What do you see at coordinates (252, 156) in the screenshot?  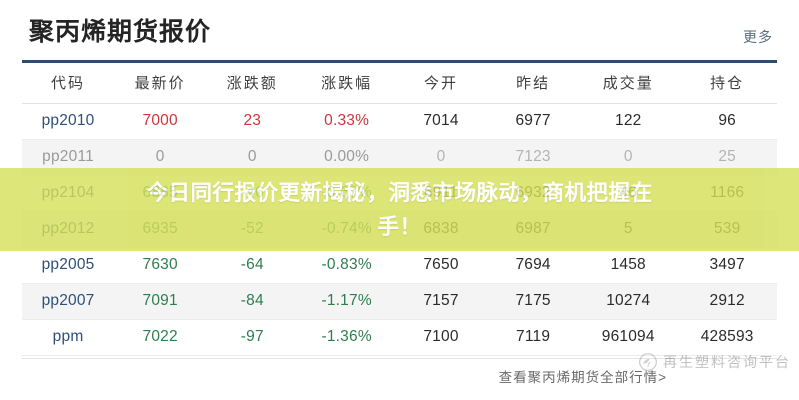 I see `cell-change: 0` at bounding box center [252, 156].